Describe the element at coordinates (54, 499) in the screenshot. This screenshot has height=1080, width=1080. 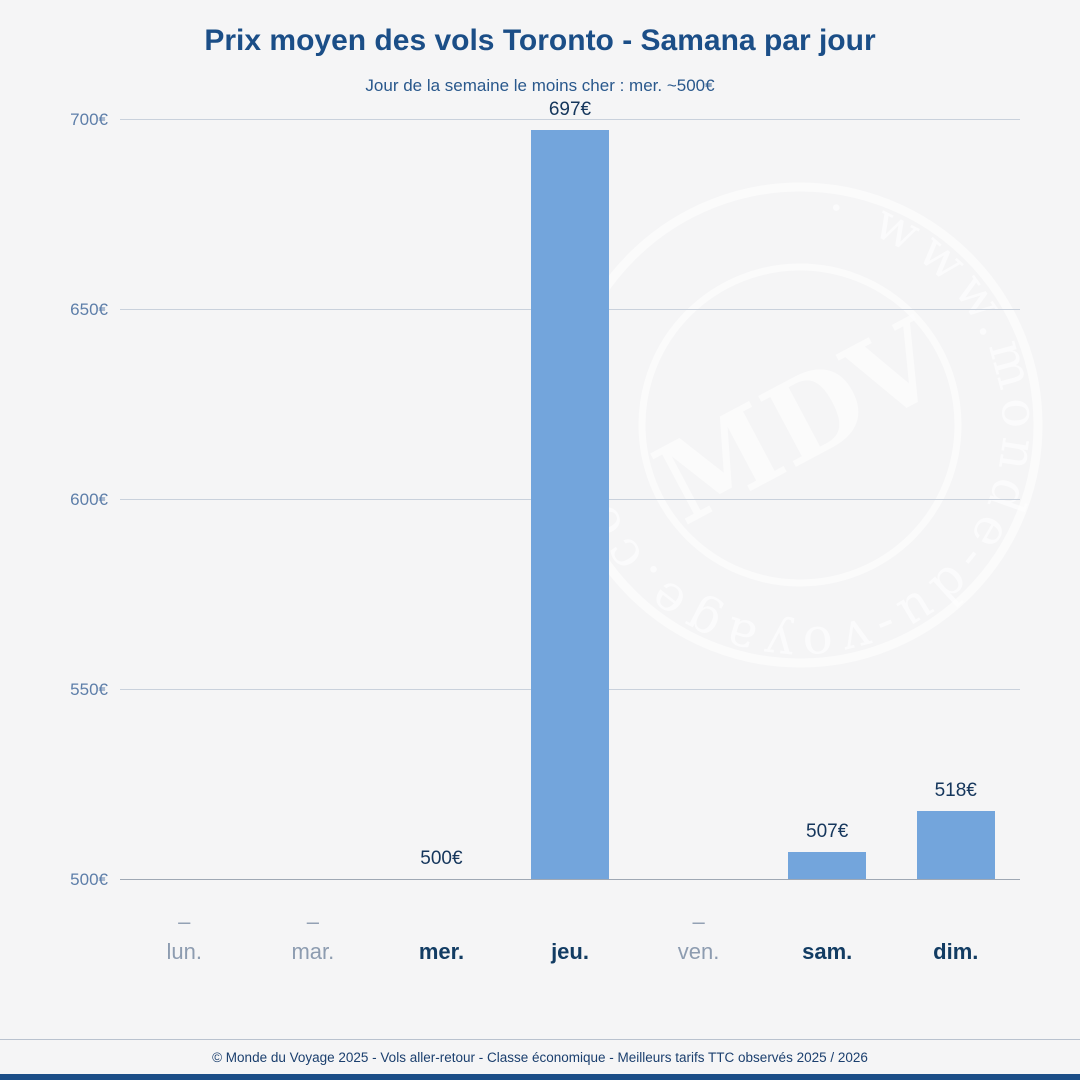
I see `y-axis-labels: 500€ 550€ 600€ 650€ 700€` at that location.